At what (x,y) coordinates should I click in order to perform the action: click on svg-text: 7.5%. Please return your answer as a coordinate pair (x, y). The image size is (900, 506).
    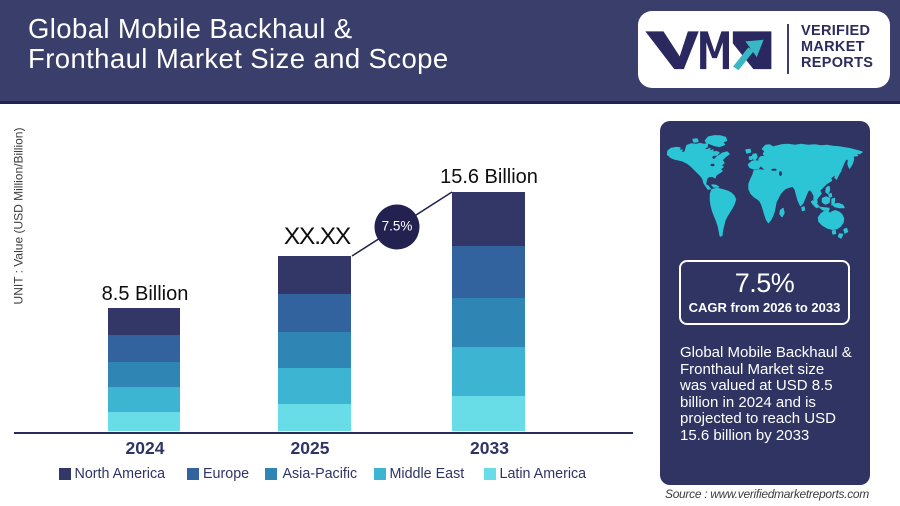
    Looking at the image, I should click on (397, 226).